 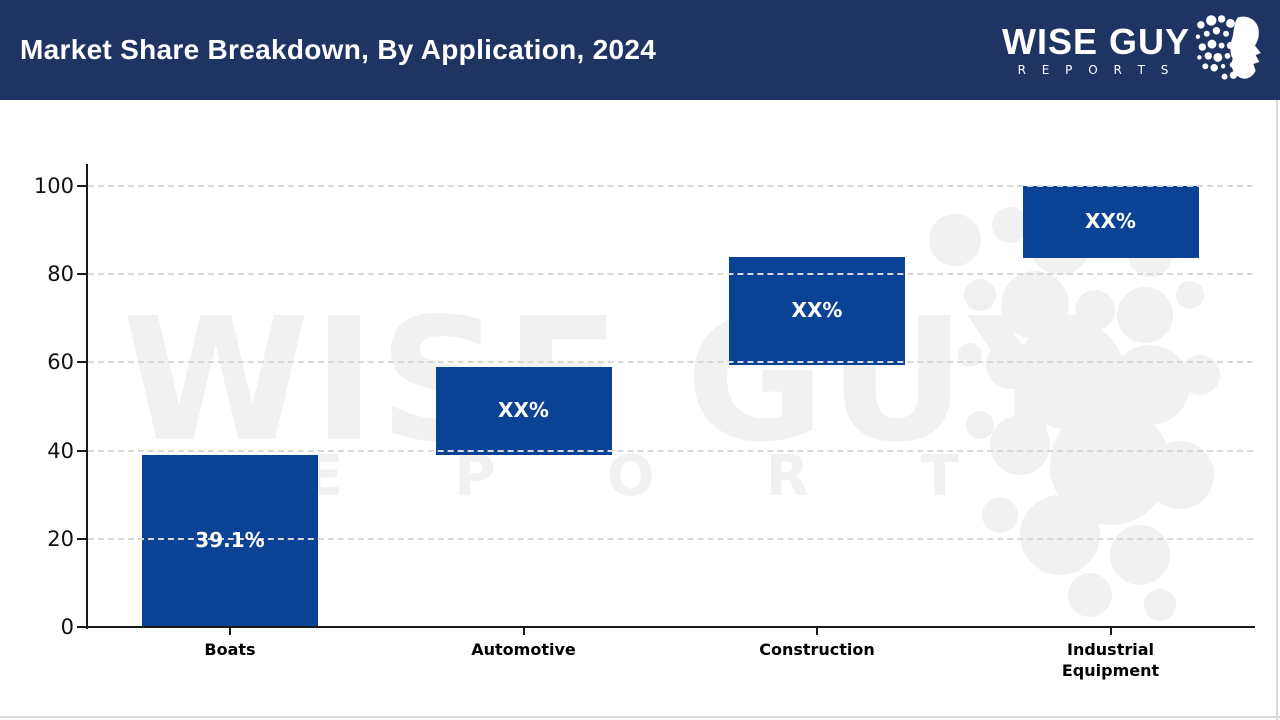 I want to click on category-label: Automotive, so click(x=523, y=649).